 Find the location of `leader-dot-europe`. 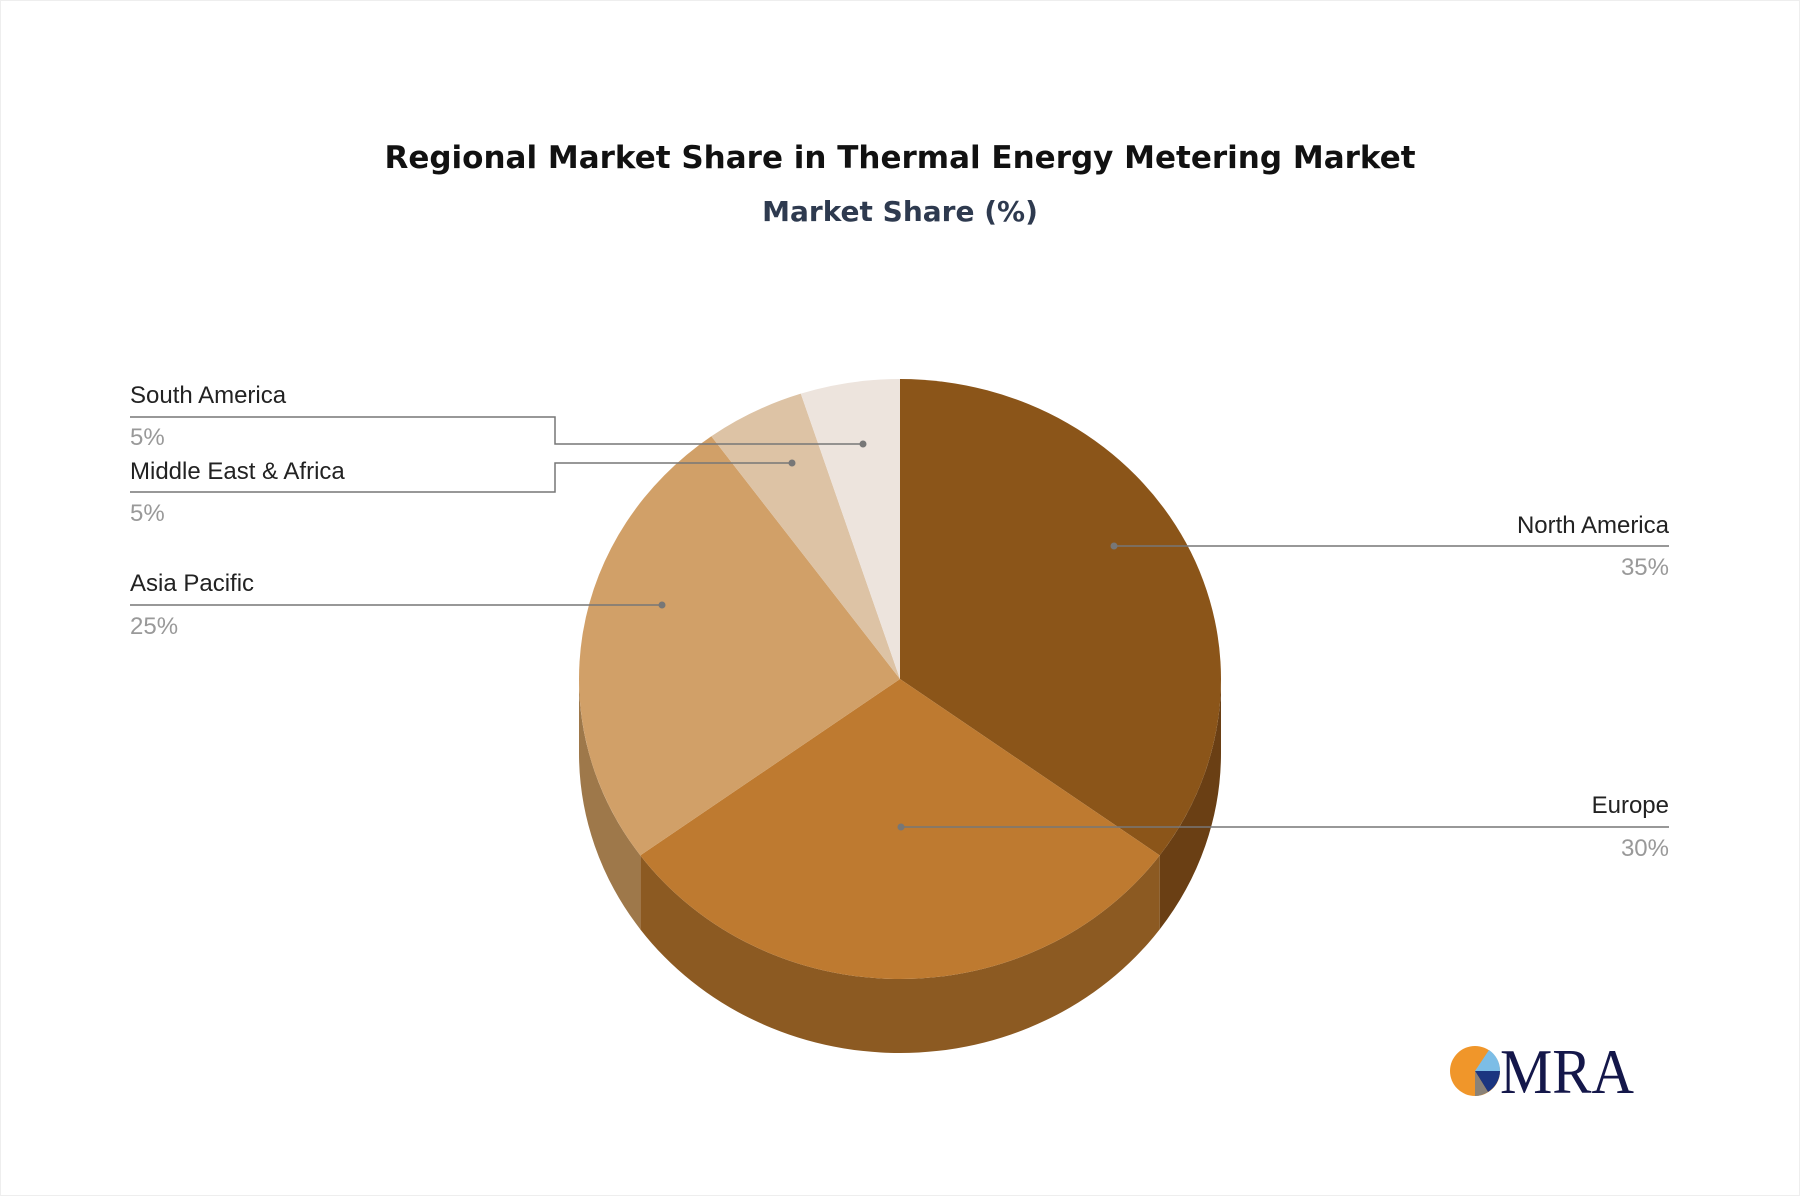

leader-dot-europe is located at coordinates (901, 827).